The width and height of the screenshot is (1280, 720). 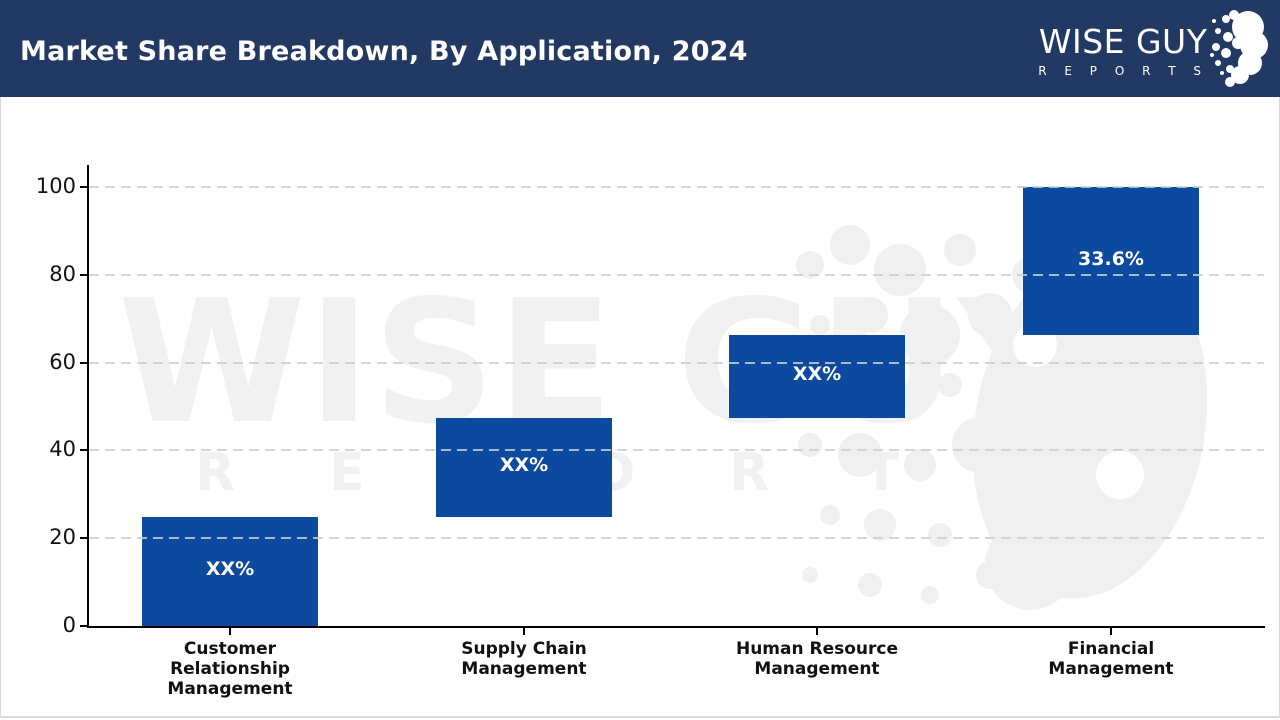 I want to click on wiseguy-logo-text: WISE GUY R E P O R T S, so click(x=1123, y=50).